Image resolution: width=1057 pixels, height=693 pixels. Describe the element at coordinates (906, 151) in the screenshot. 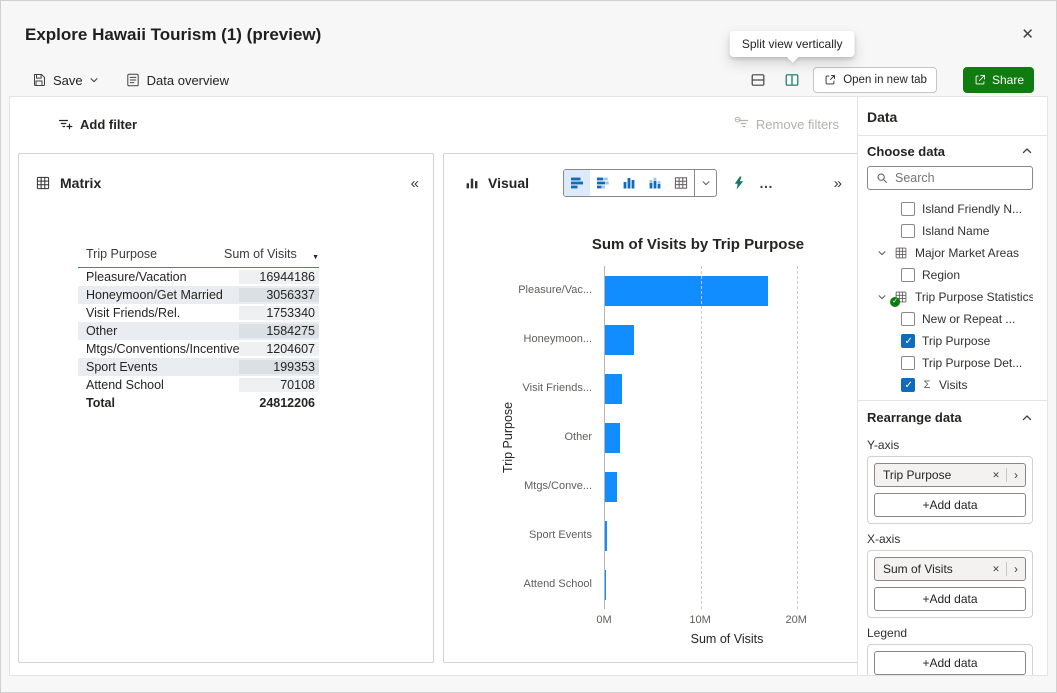

I see `choose-data-label: Choose data` at that location.